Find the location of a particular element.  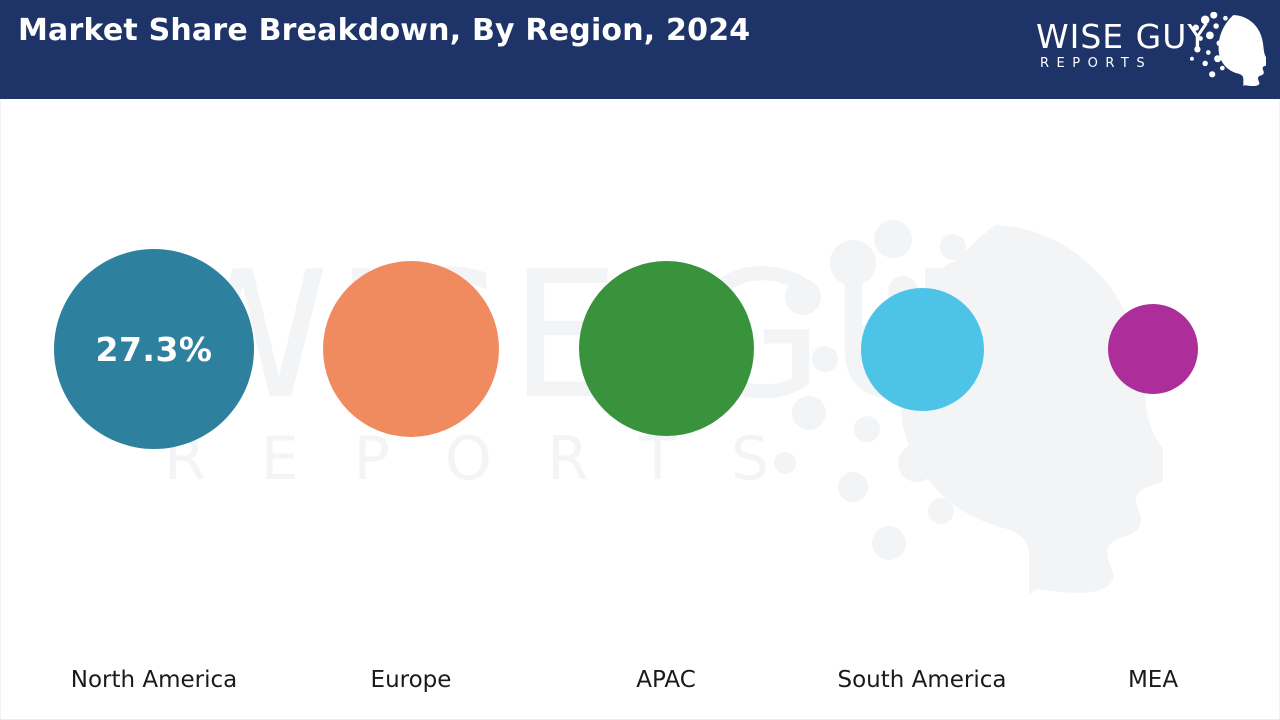

category-label-south-america: South America is located at coordinates (922, 680).